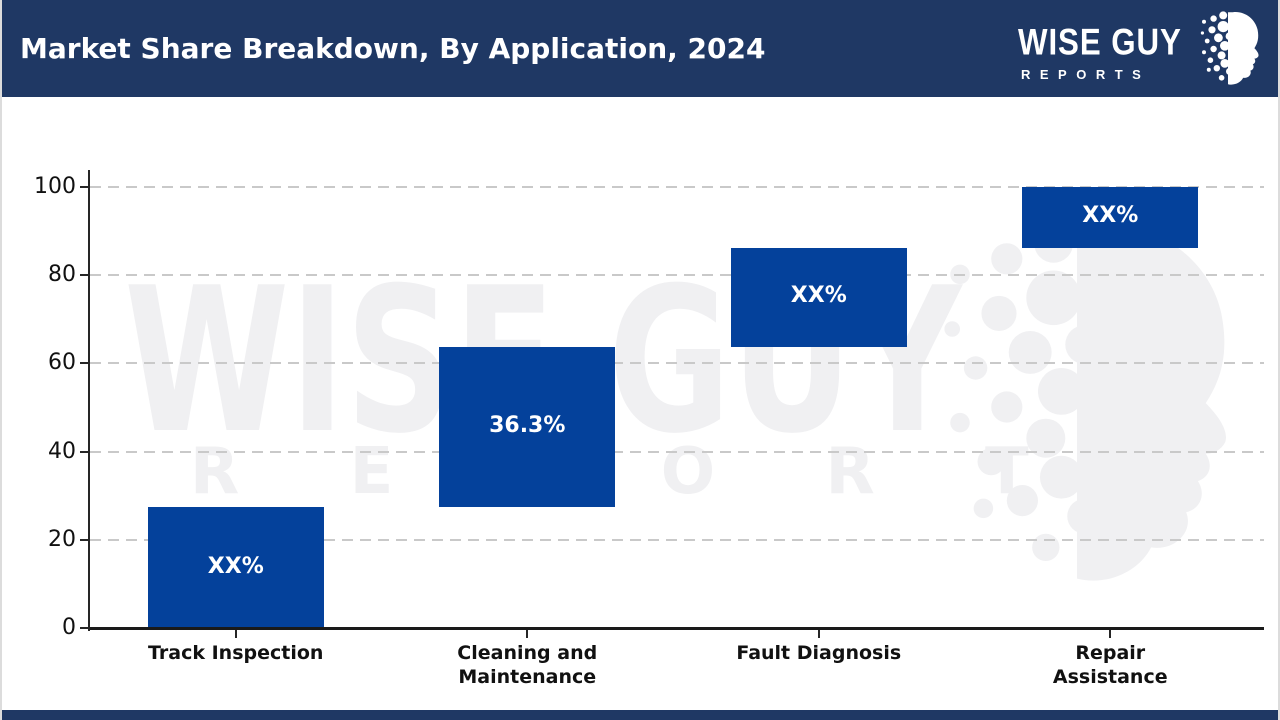 The width and height of the screenshot is (1280, 720). I want to click on y-axis-tick-label-80: 80, so click(62, 275).